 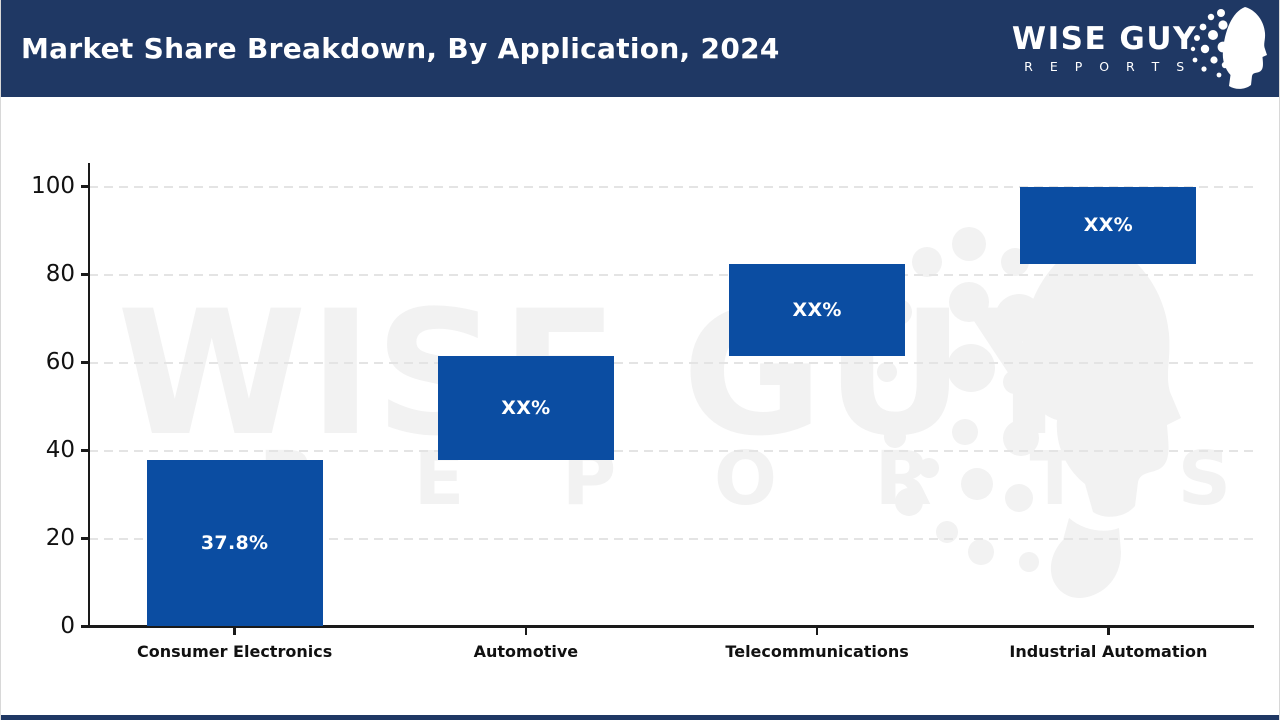 I want to click on brand-logo-name: WISE GUY, so click(x=1104, y=38).